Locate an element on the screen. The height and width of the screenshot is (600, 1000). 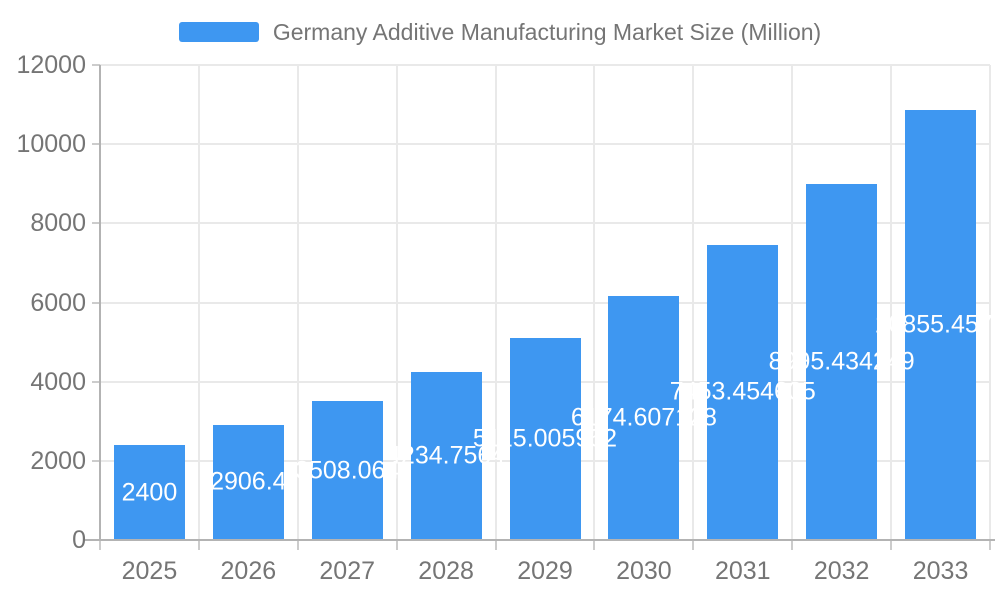
bar-value-label: 2906.4 is located at coordinates (248, 481).